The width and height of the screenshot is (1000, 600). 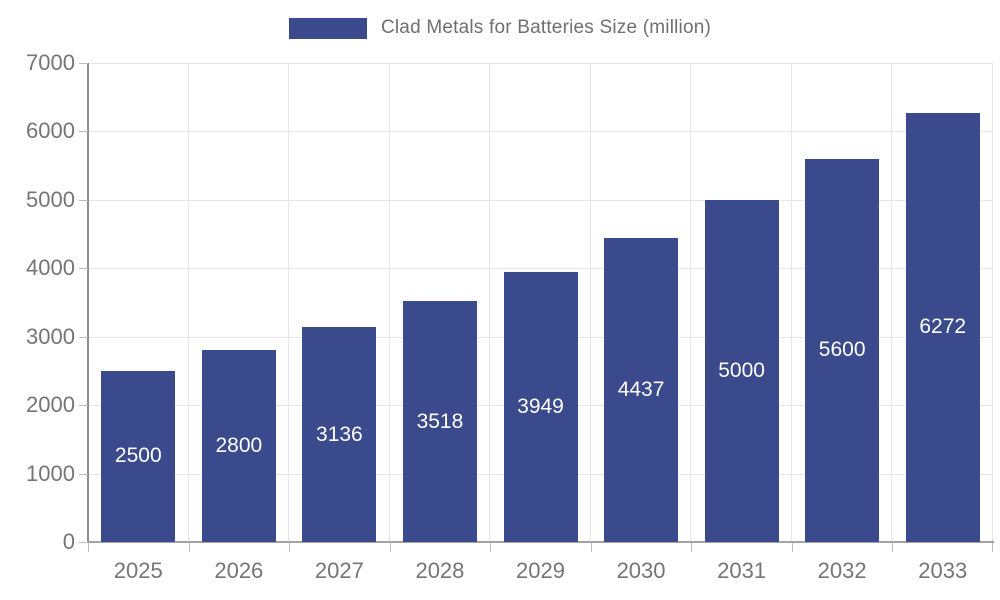 I want to click on bar-value-label: 2800, so click(x=239, y=446).